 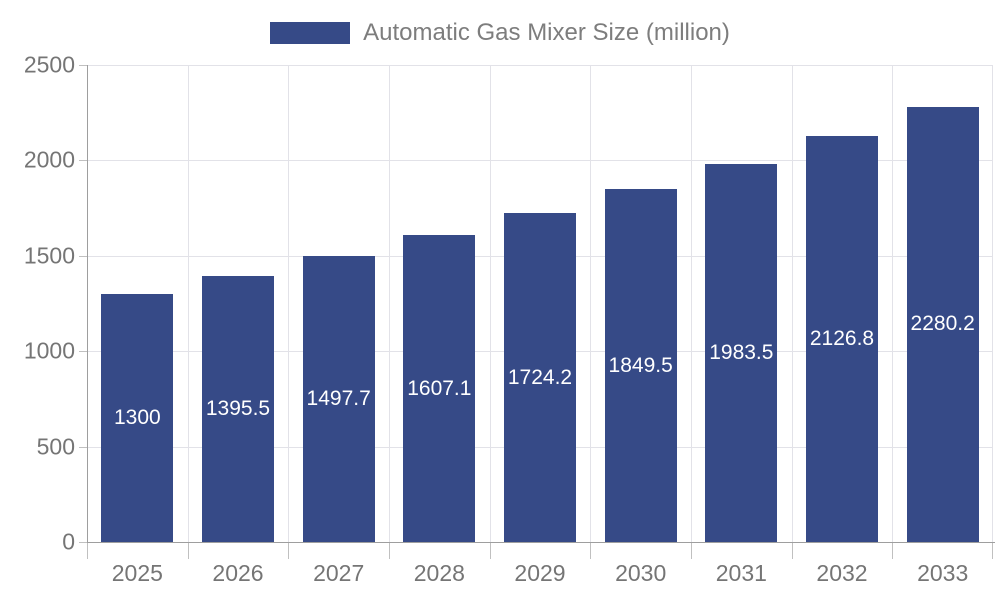 I want to click on y-tick-label: 1500, so click(x=49, y=255).